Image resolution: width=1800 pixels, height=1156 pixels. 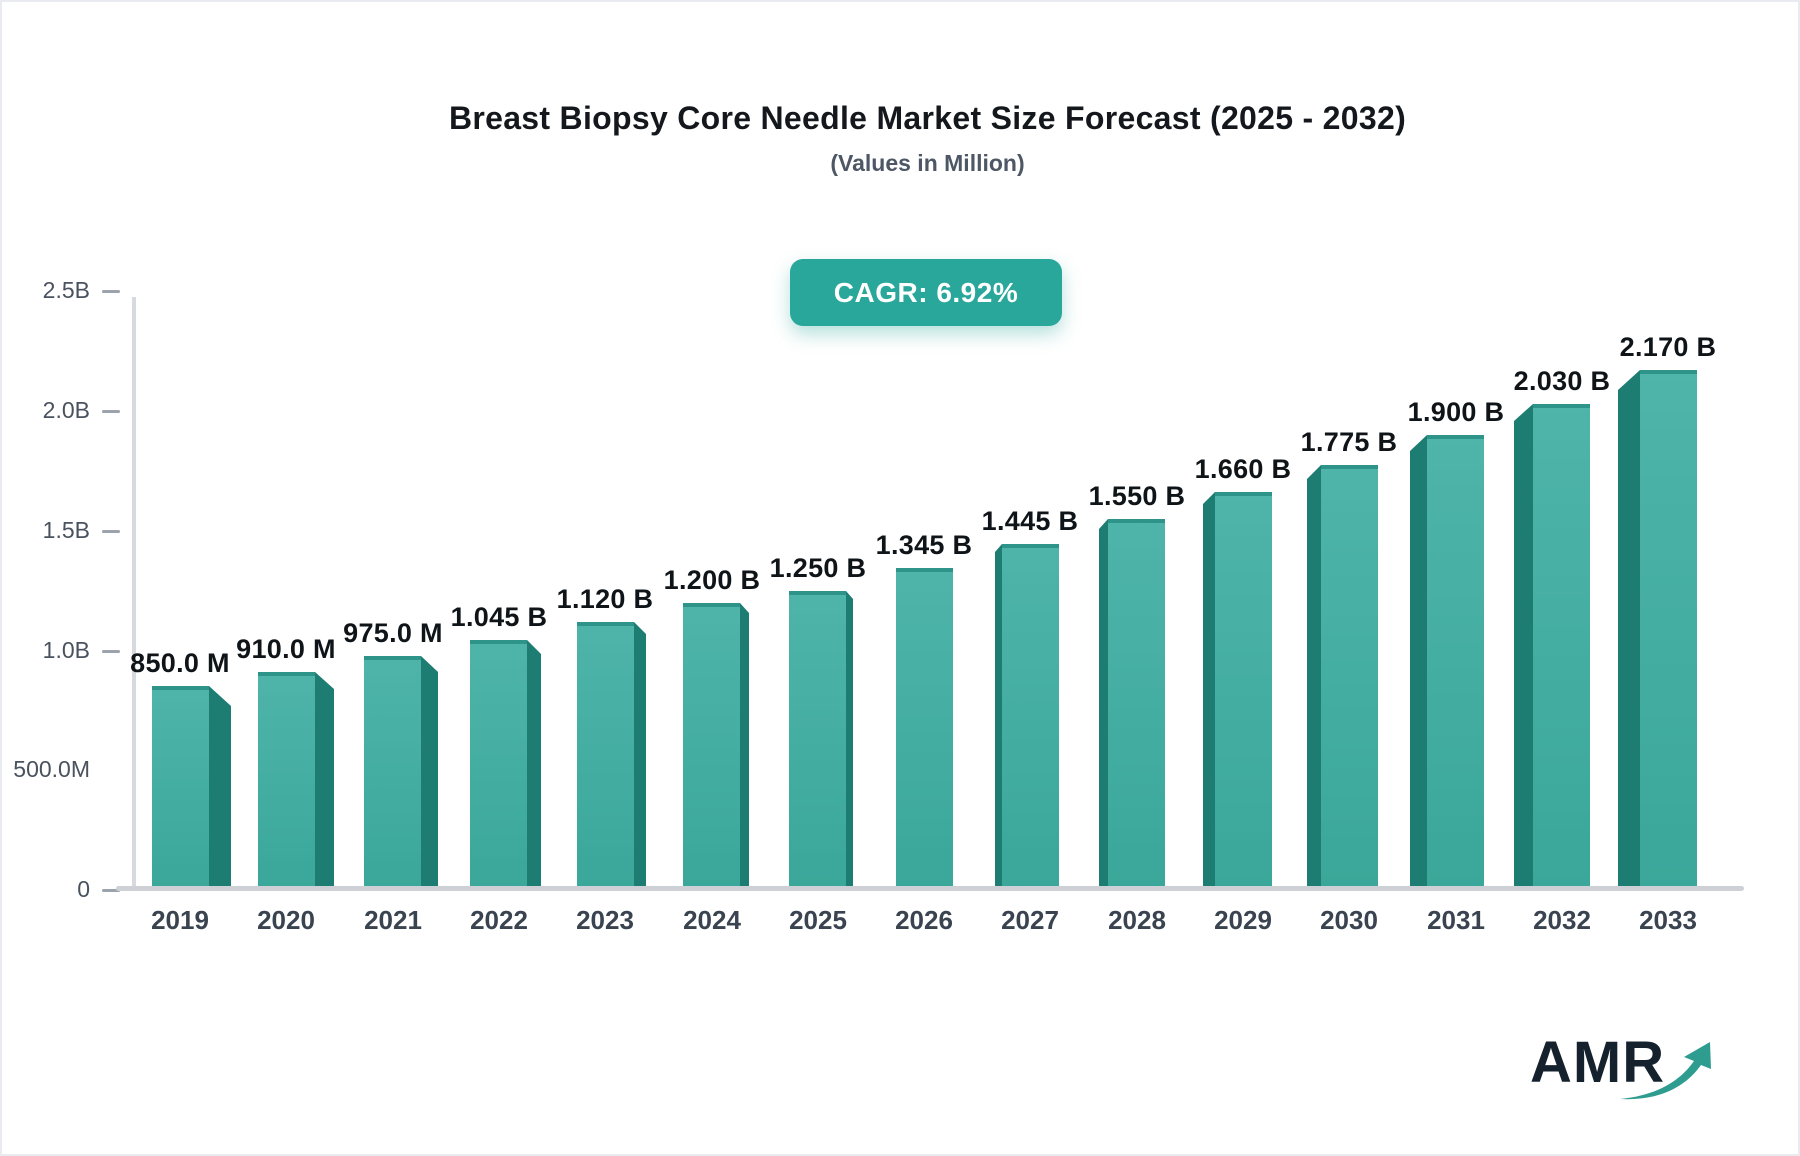 I want to click on bar-top-edge-2030, so click(x=1349, y=467).